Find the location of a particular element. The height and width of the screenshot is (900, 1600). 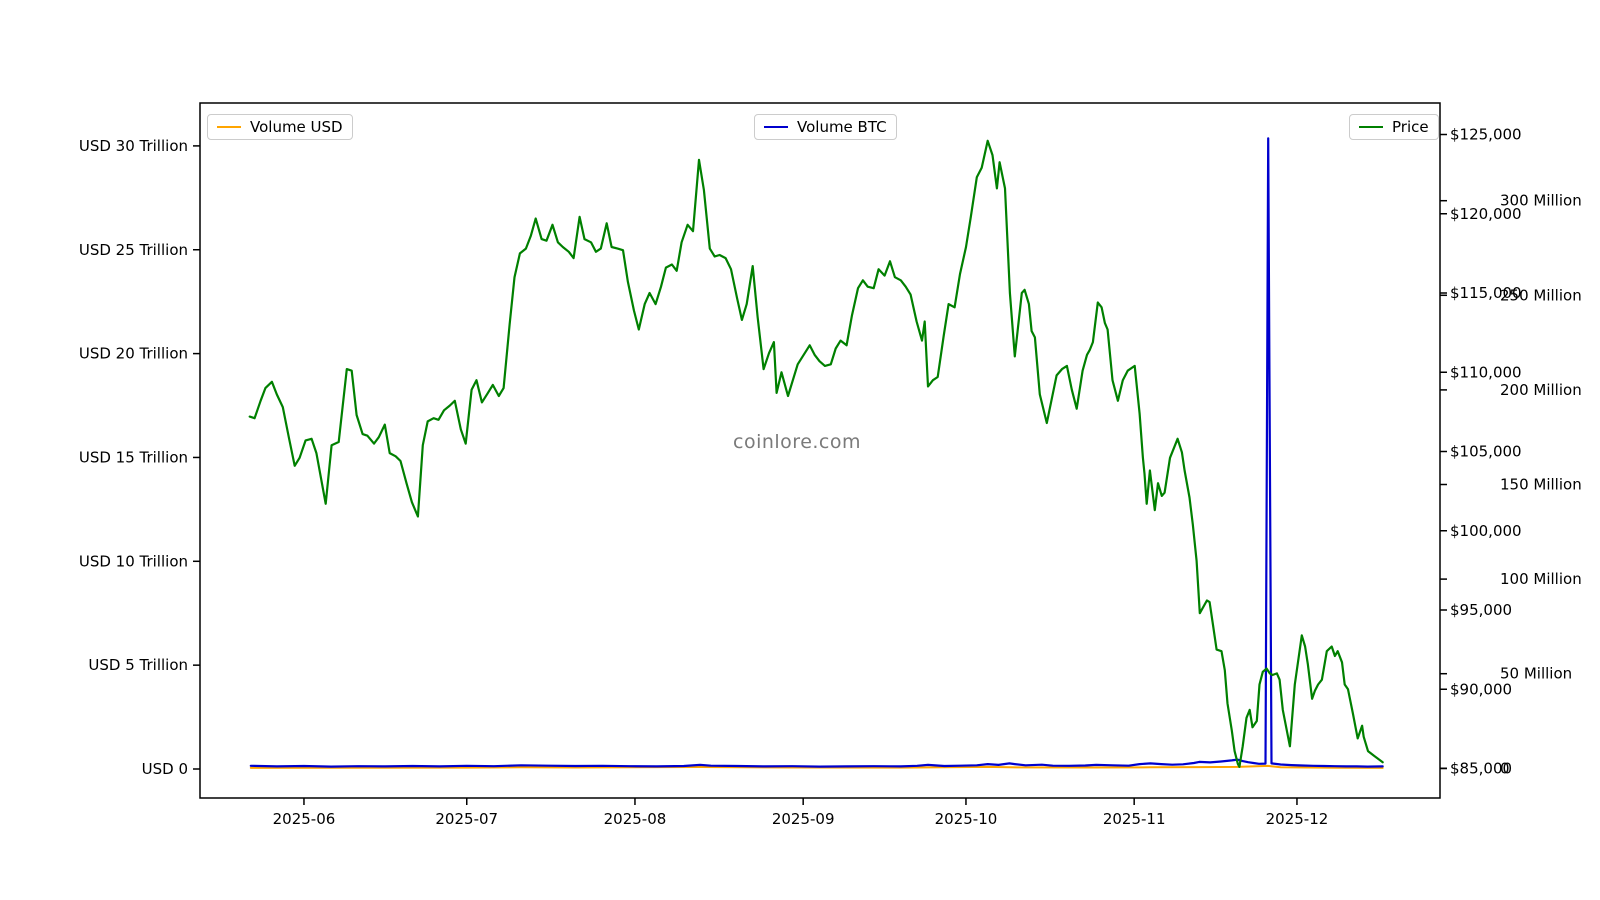

price-axis-tick-label: $115,000 is located at coordinates (1486, 293).